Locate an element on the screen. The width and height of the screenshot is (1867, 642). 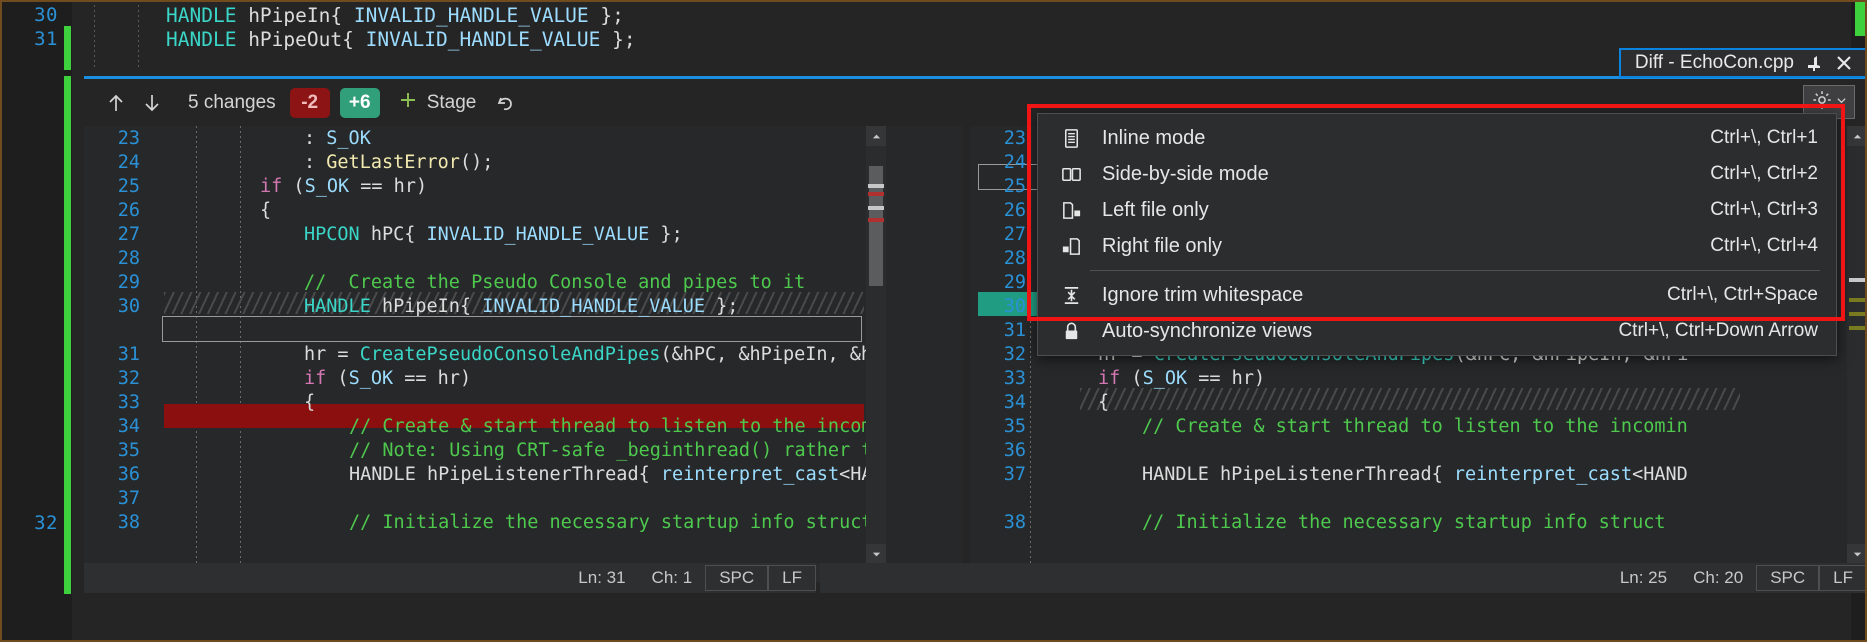
peek-titlebar: Diff - EchoCon.cpp is located at coordinates (1742, 63).